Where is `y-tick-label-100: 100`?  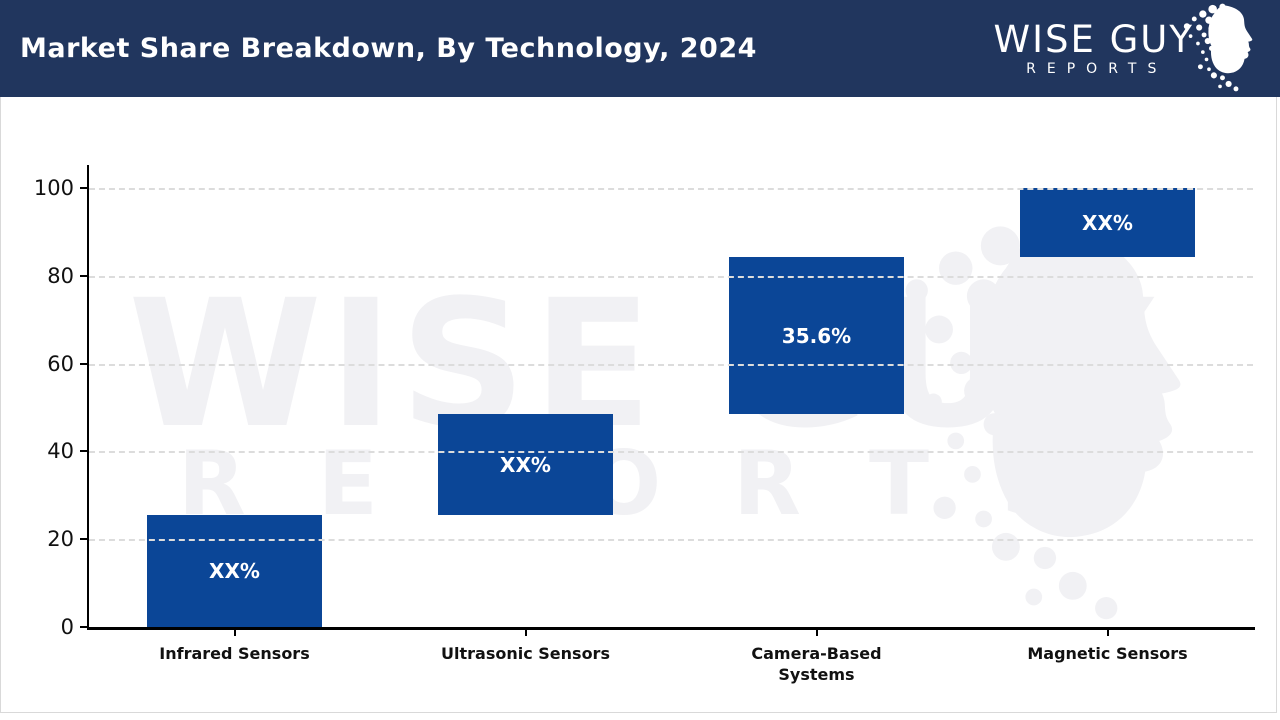
y-tick-label-100: 100 is located at coordinates (53, 188).